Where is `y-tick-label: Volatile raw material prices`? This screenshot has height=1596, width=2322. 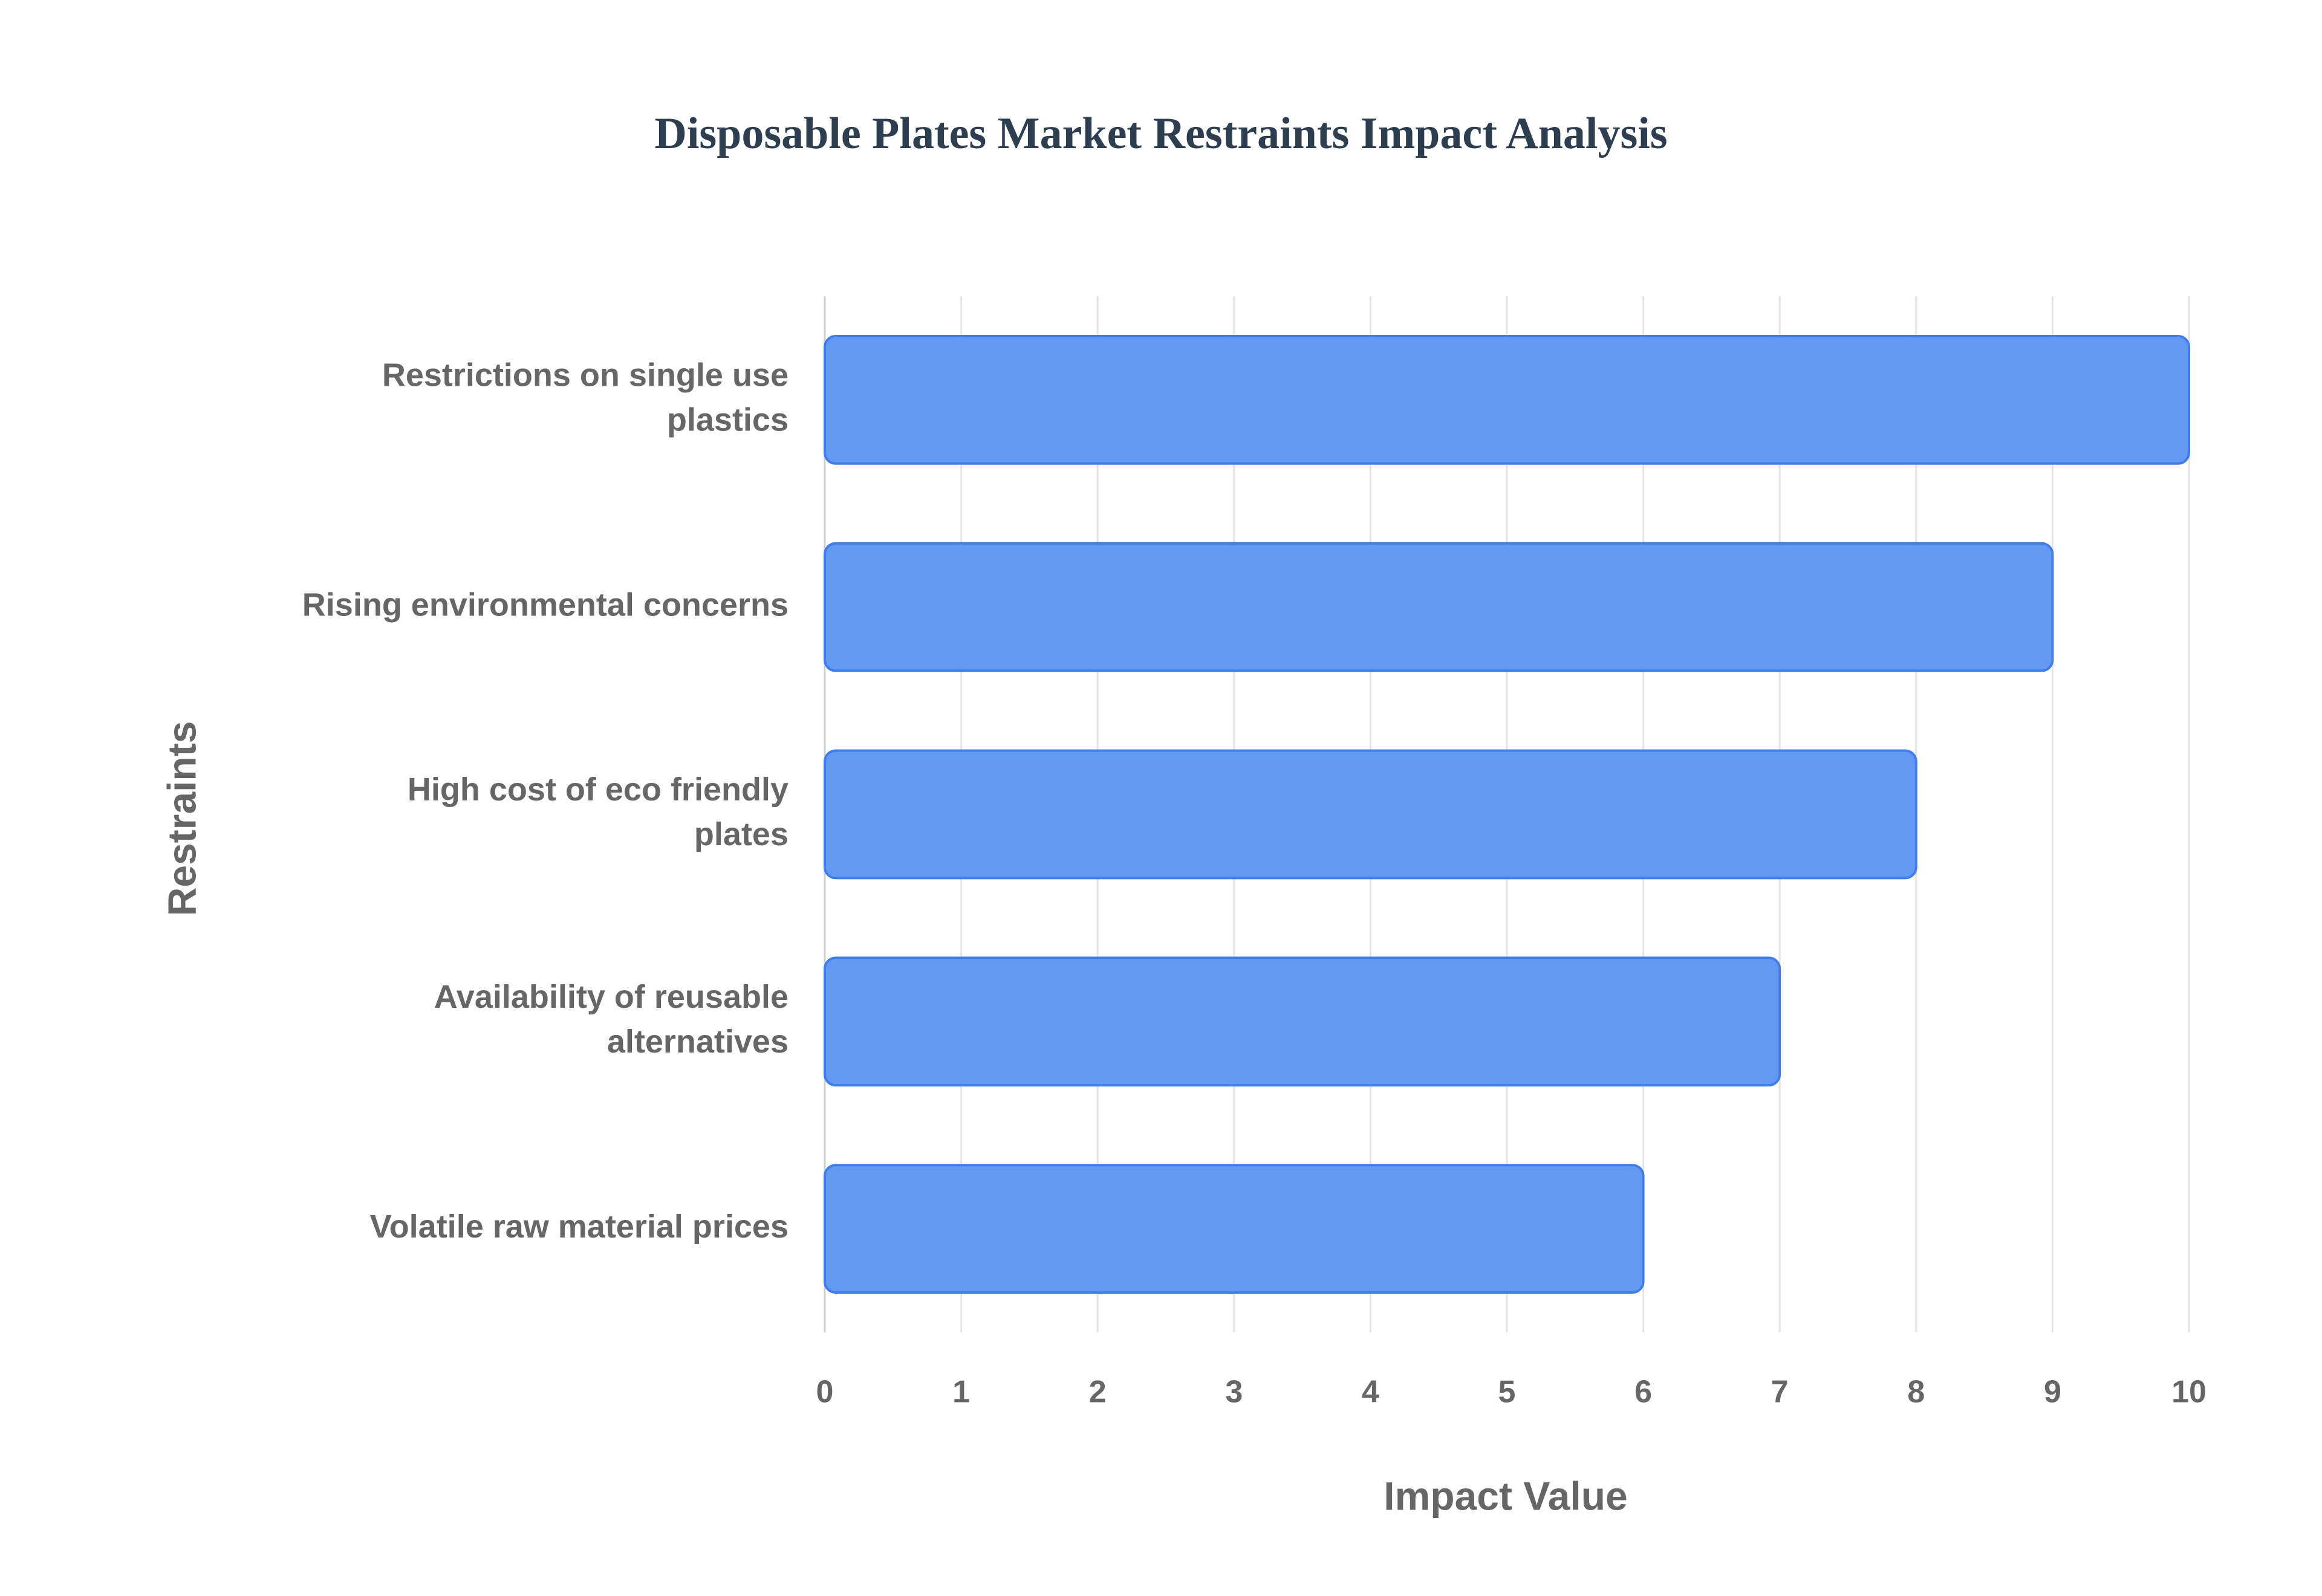 y-tick-label: Volatile raw material prices is located at coordinates (579, 1226).